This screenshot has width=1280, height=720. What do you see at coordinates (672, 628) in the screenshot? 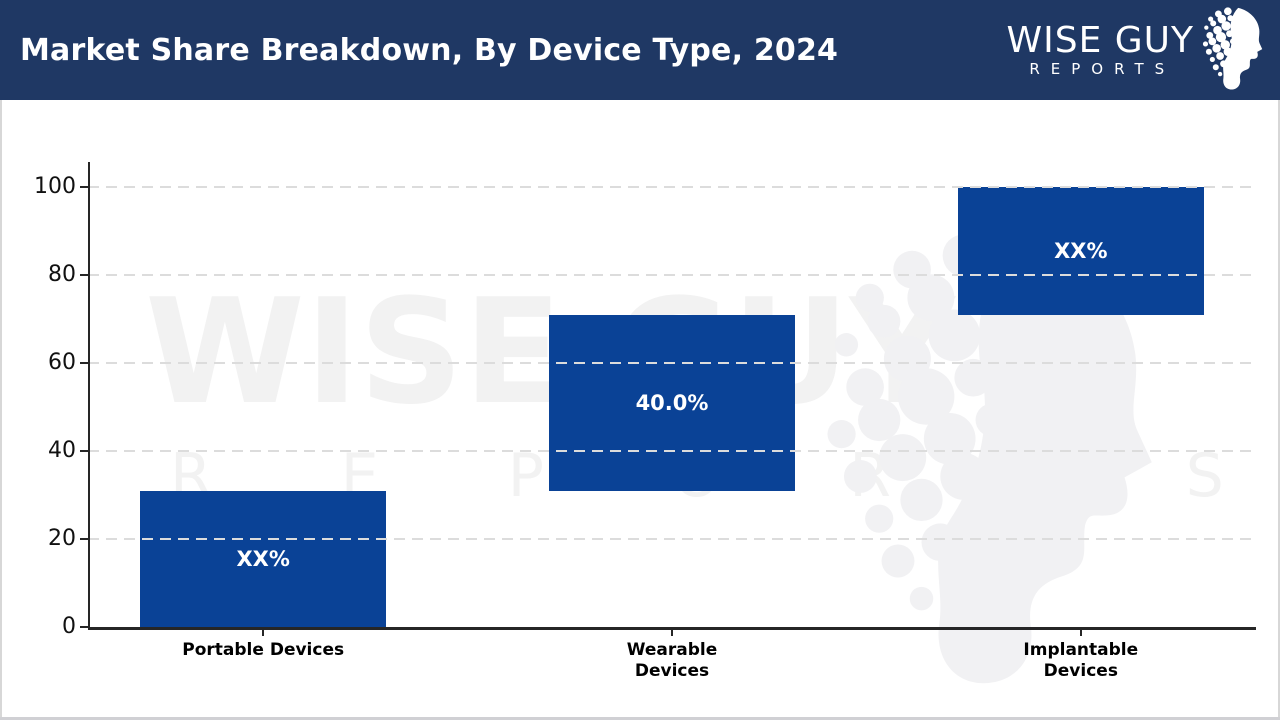
I see `x-axis` at bounding box center [672, 628].